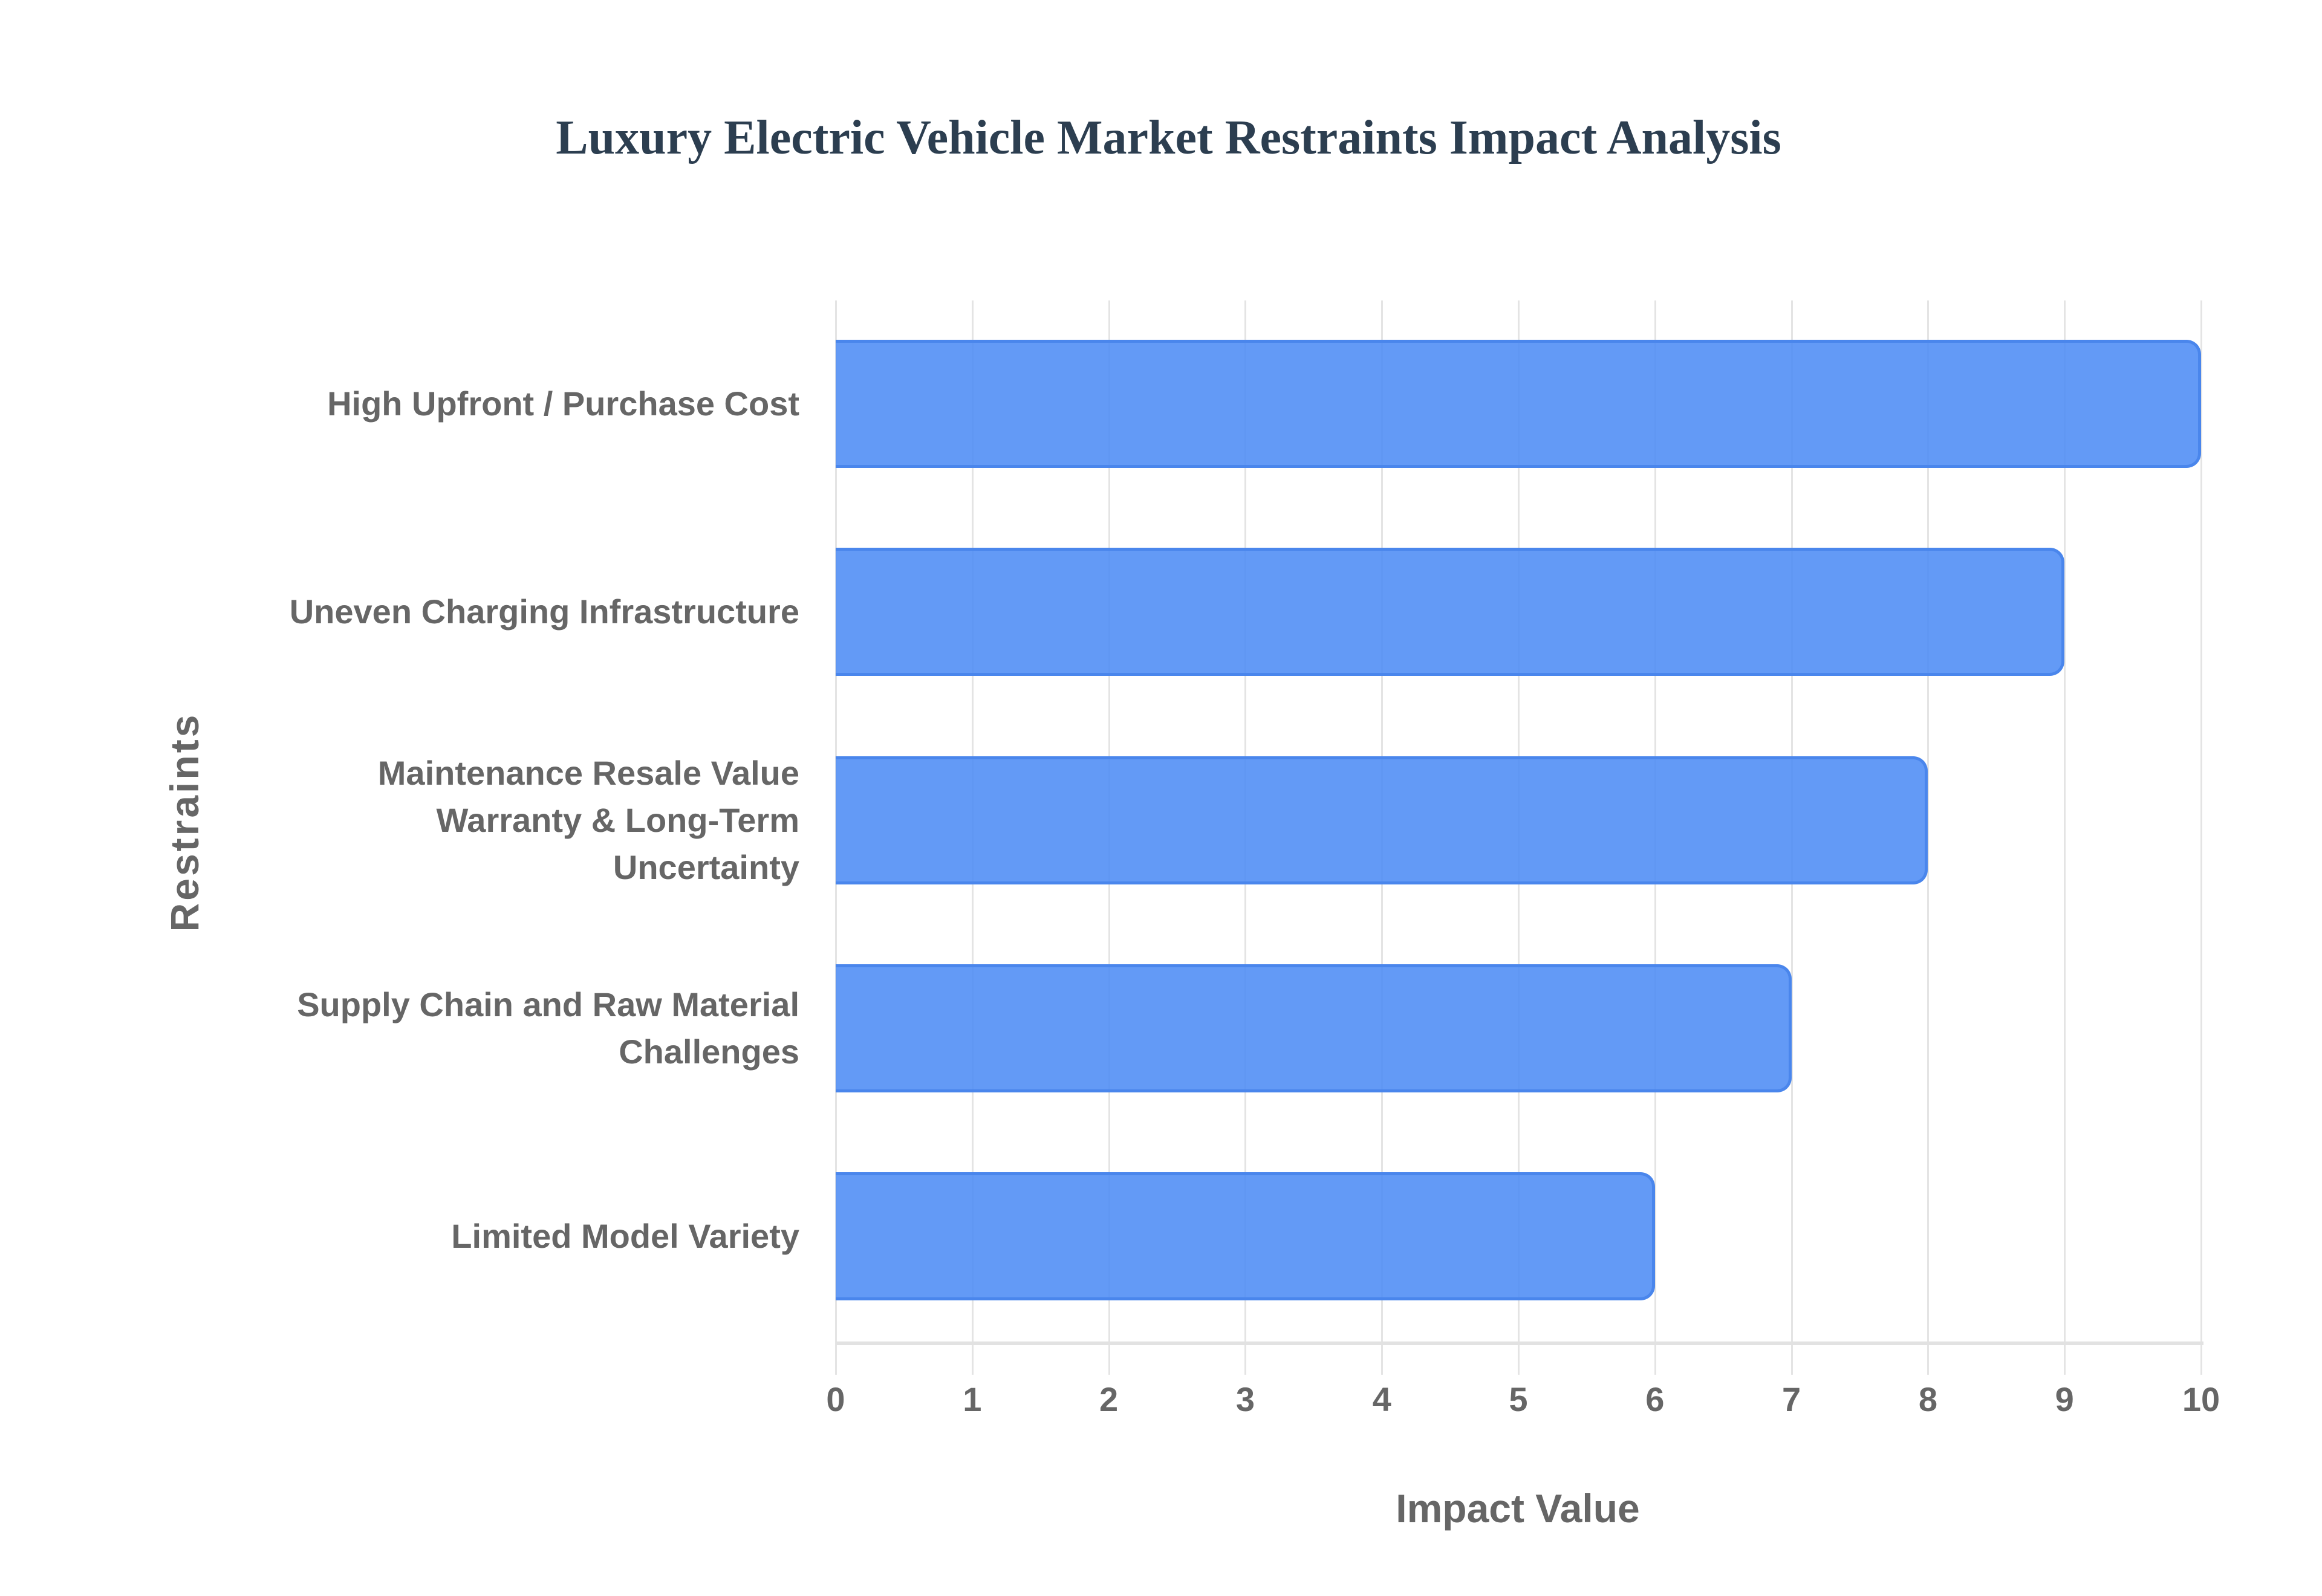 Image resolution: width=2322 pixels, height=1596 pixels. I want to click on x-tick-label: 6, so click(1655, 1399).